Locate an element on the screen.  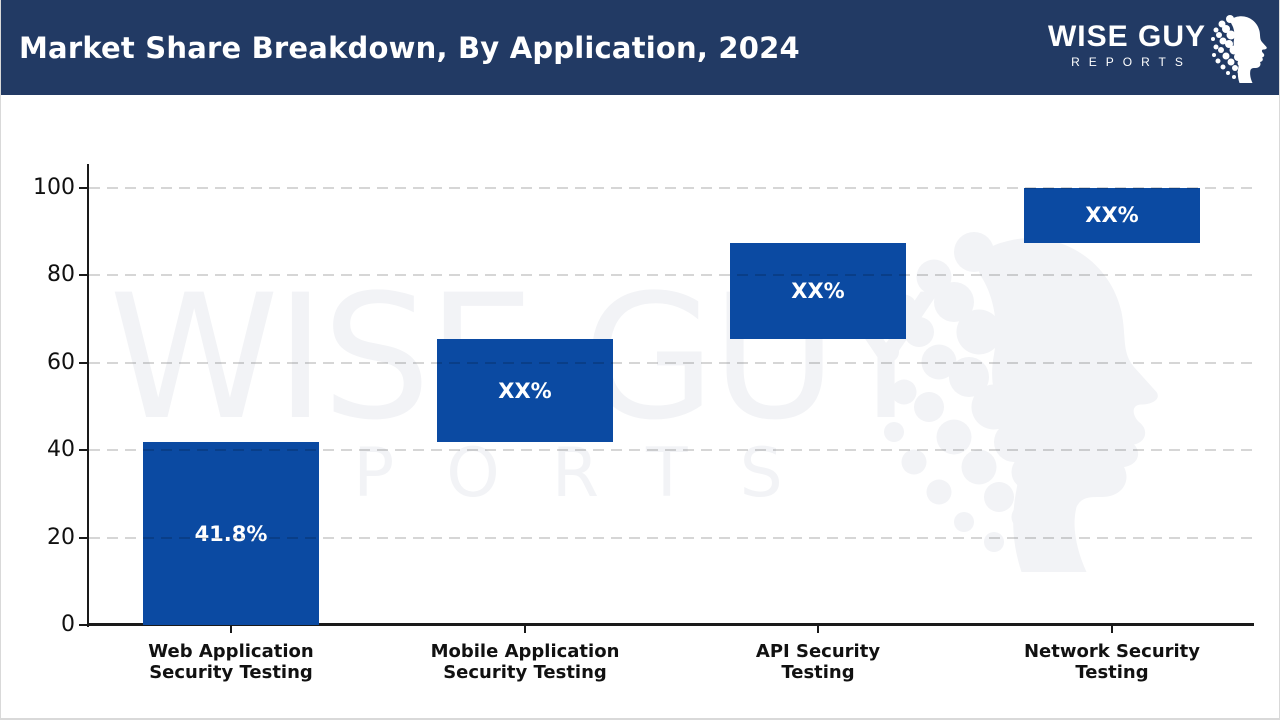
x-tick-label: Mobile Application Security Testing is located at coordinates (525, 662).